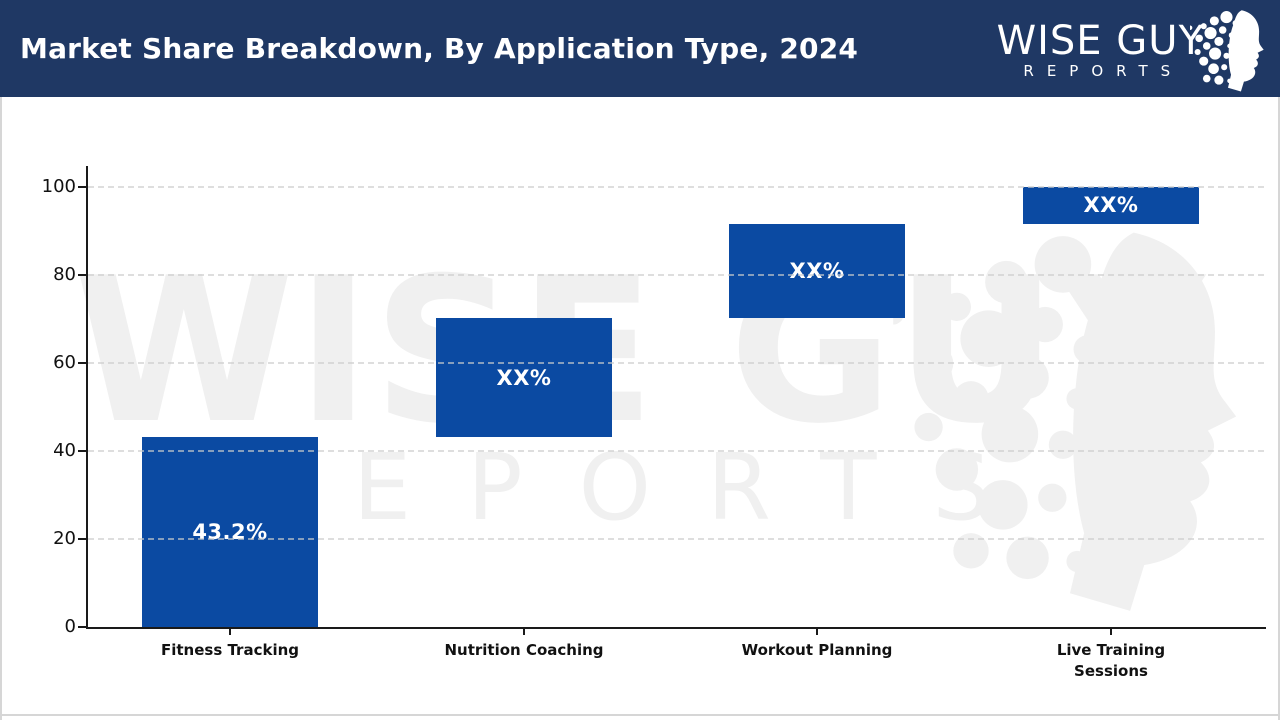 The image size is (1280, 720). What do you see at coordinates (64, 362) in the screenshot?
I see `y-tick-label: 60` at bounding box center [64, 362].